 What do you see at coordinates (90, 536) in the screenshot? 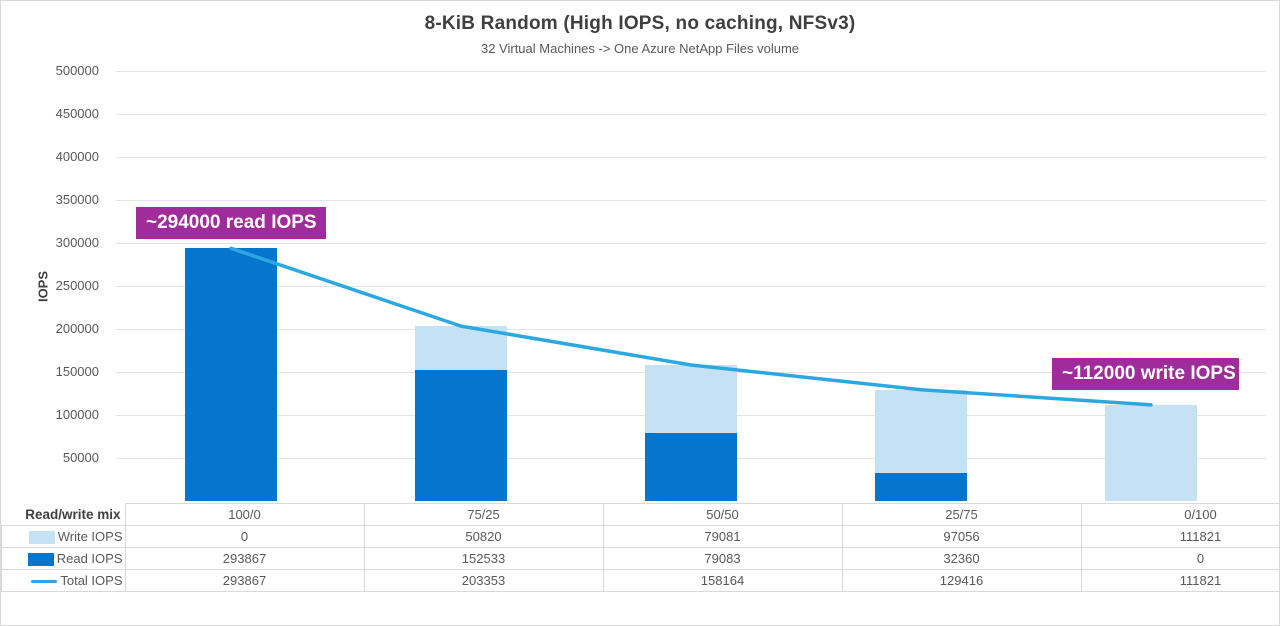
I see `series-label: Write IOPS` at bounding box center [90, 536].